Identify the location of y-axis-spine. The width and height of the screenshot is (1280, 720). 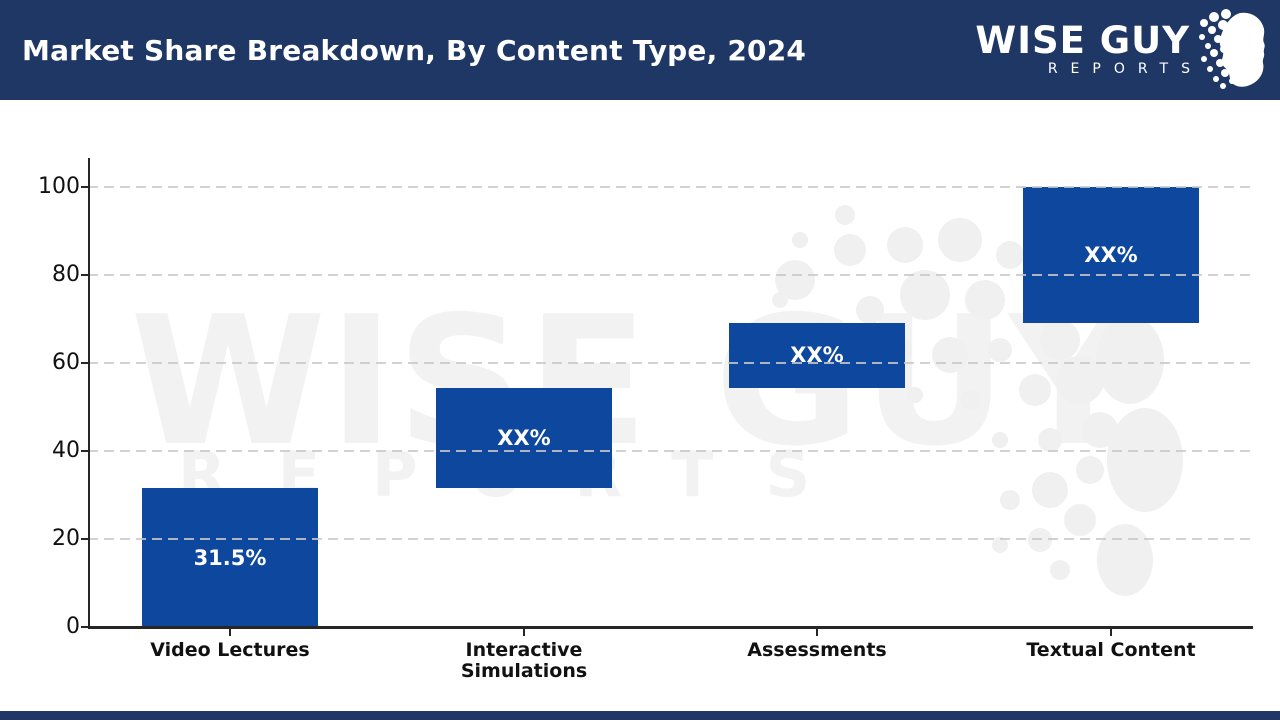
(89, 392).